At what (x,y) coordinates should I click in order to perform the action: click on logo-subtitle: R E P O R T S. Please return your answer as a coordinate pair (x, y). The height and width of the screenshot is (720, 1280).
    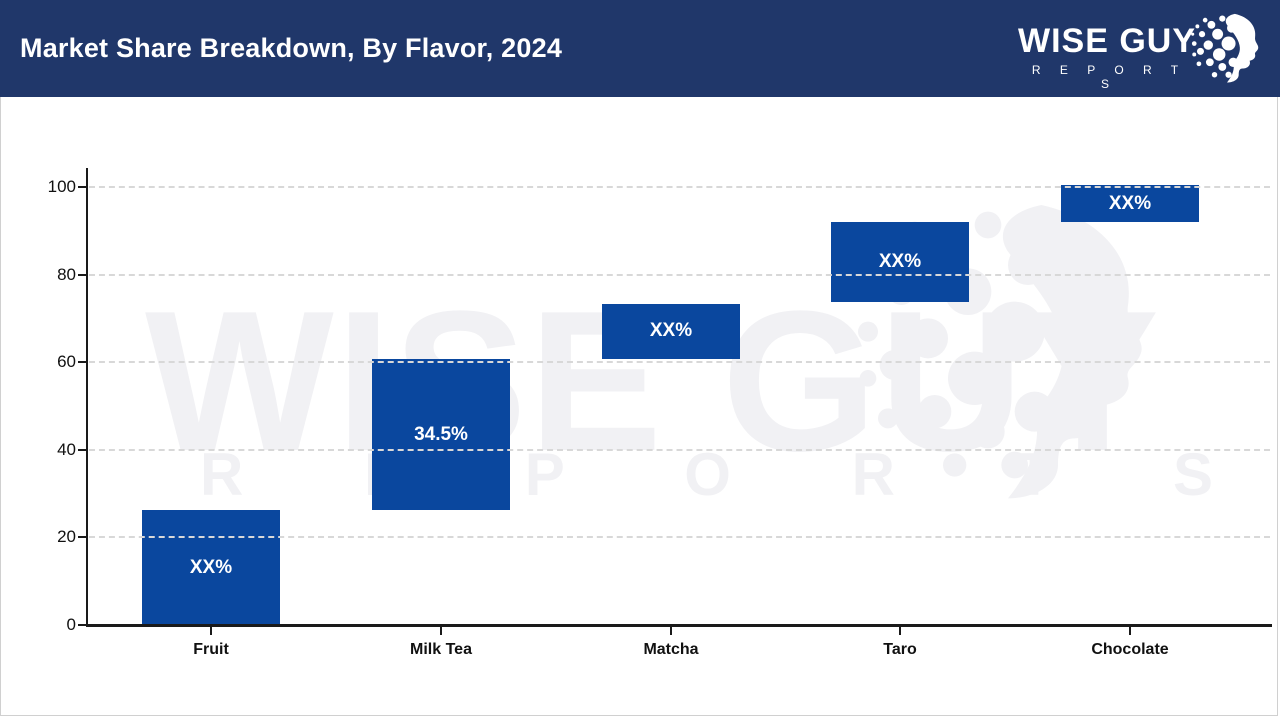
    Looking at the image, I should click on (1109, 77).